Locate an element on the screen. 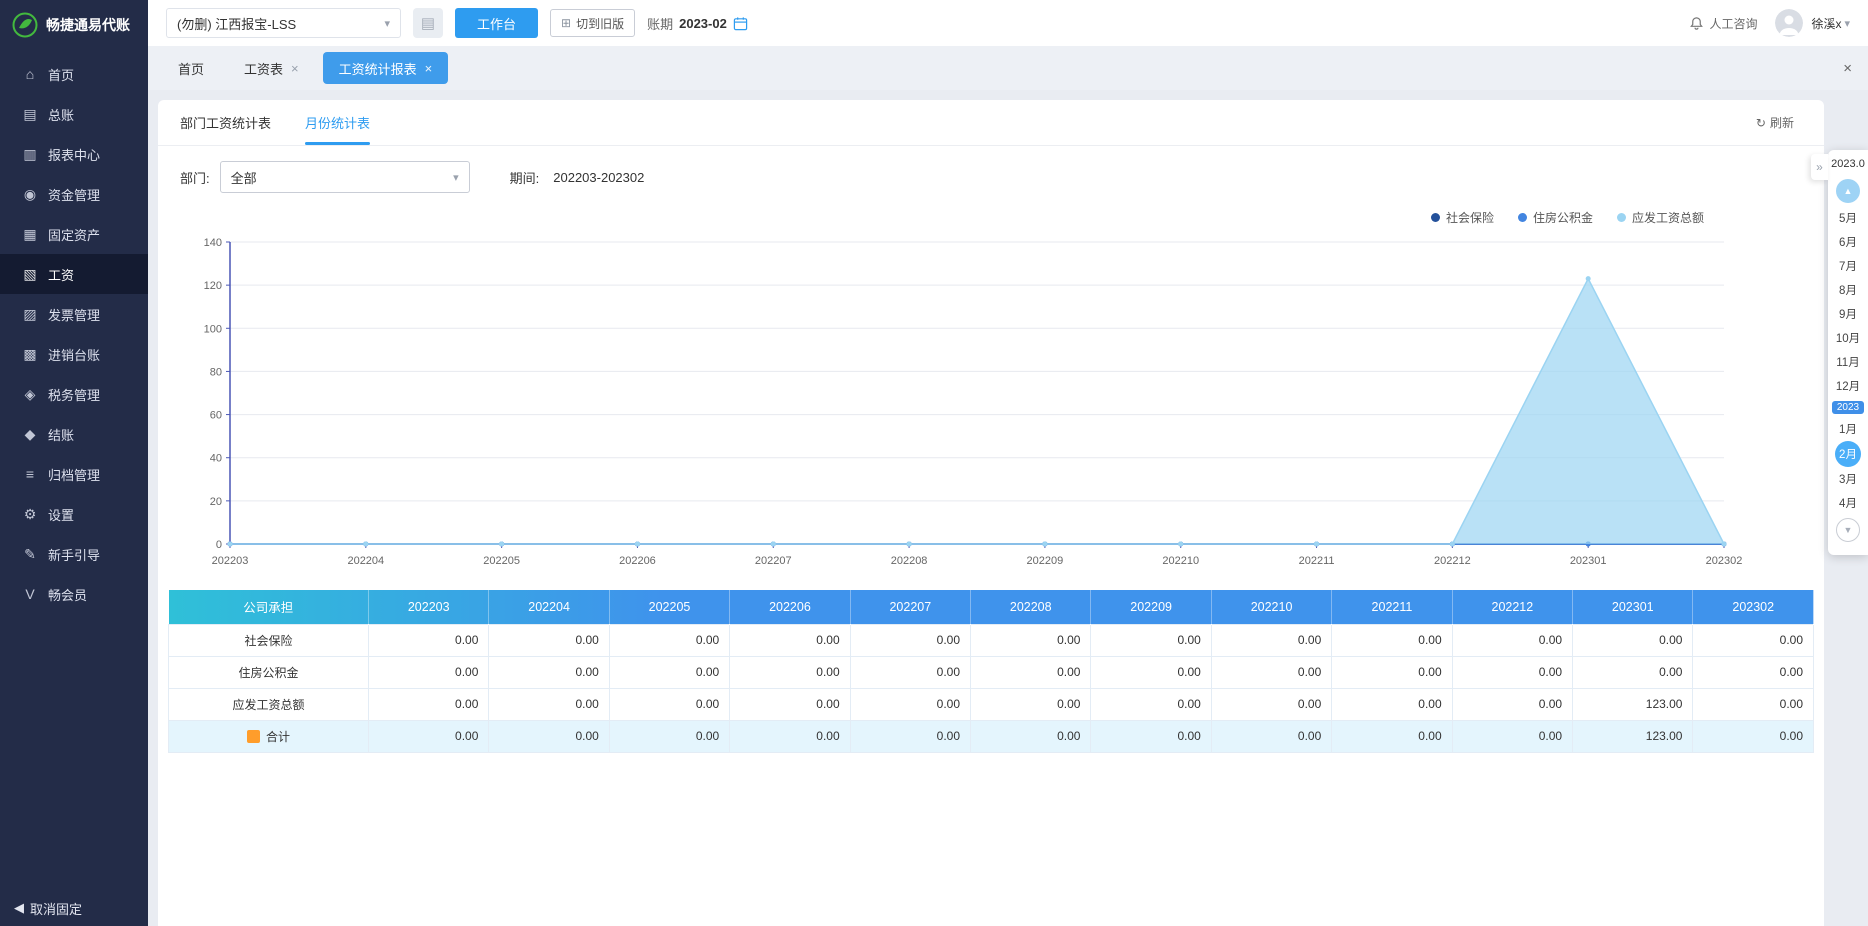  dept-select: 全部 ▾ is located at coordinates (344, 177).